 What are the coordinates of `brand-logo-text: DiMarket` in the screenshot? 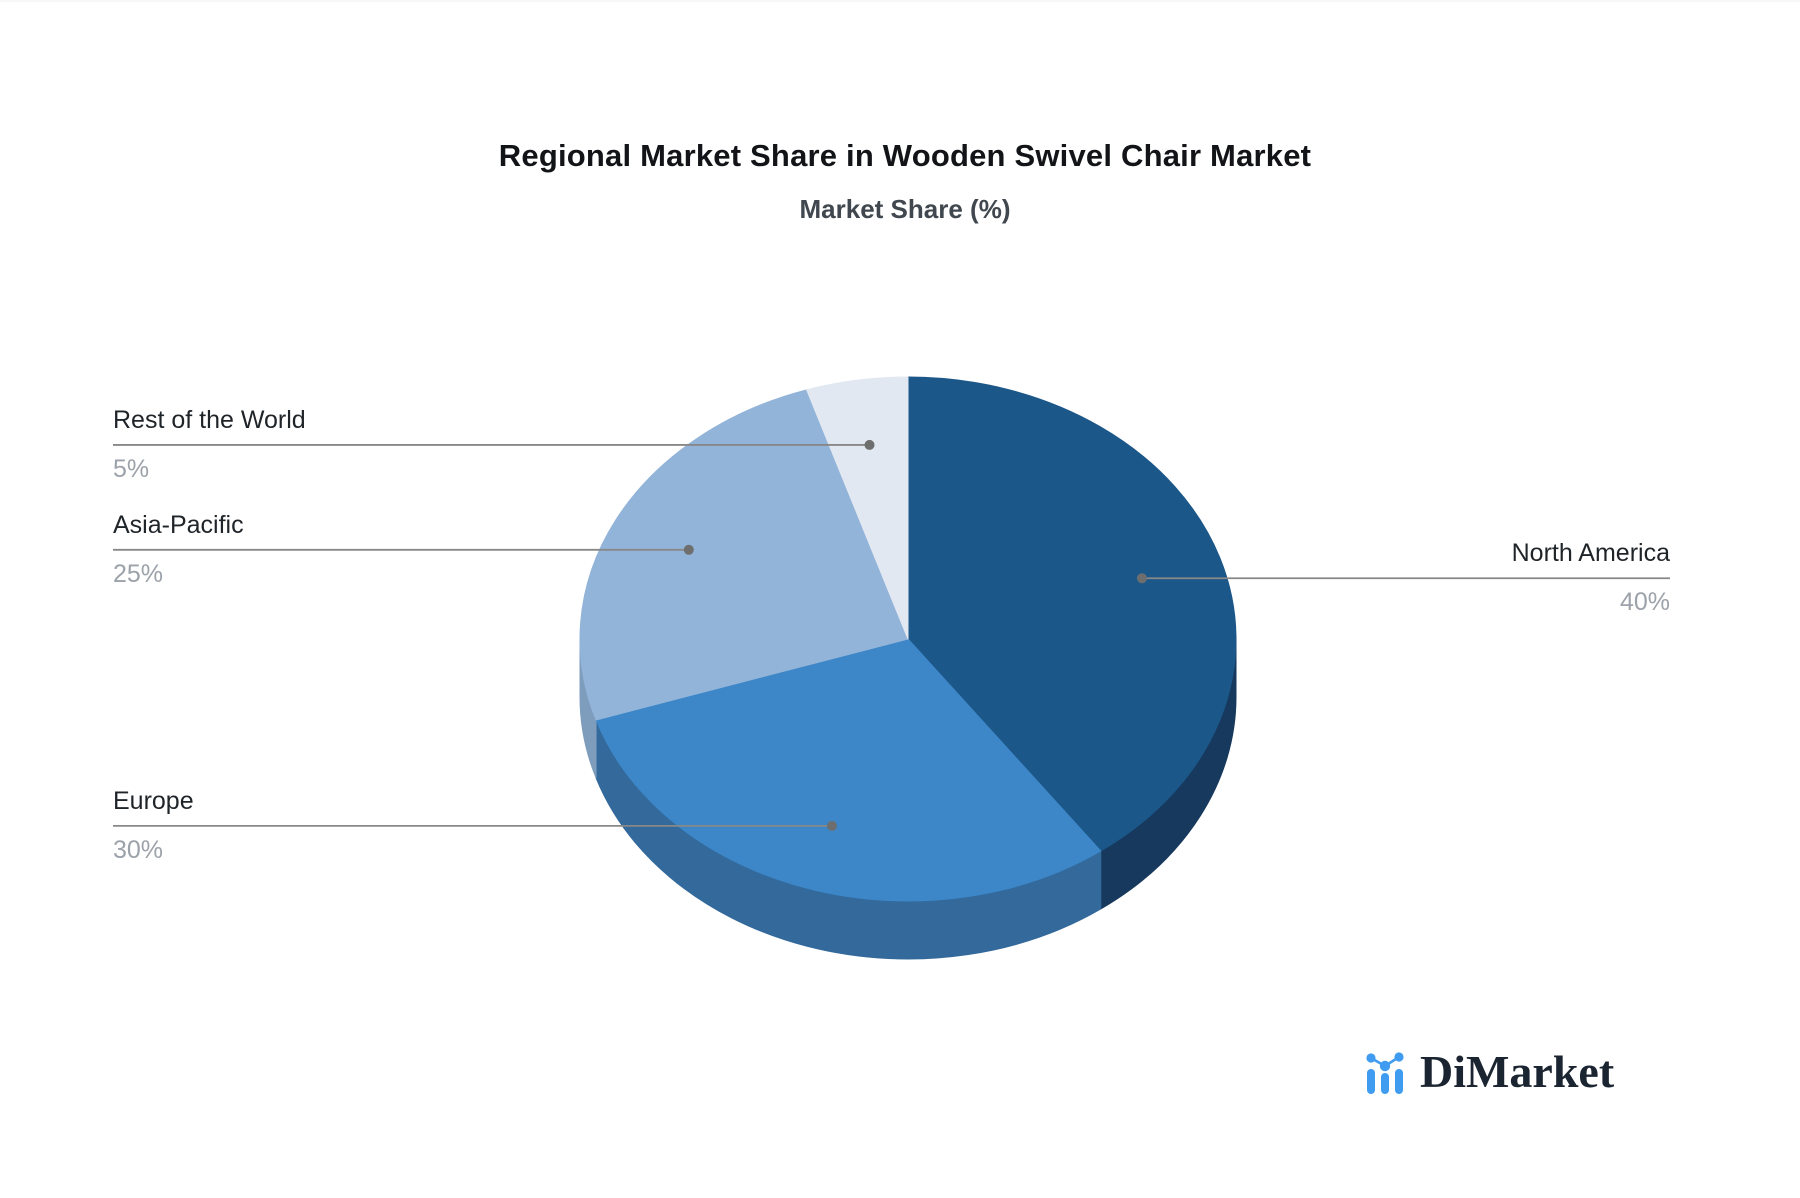 It's located at (1517, 1071).